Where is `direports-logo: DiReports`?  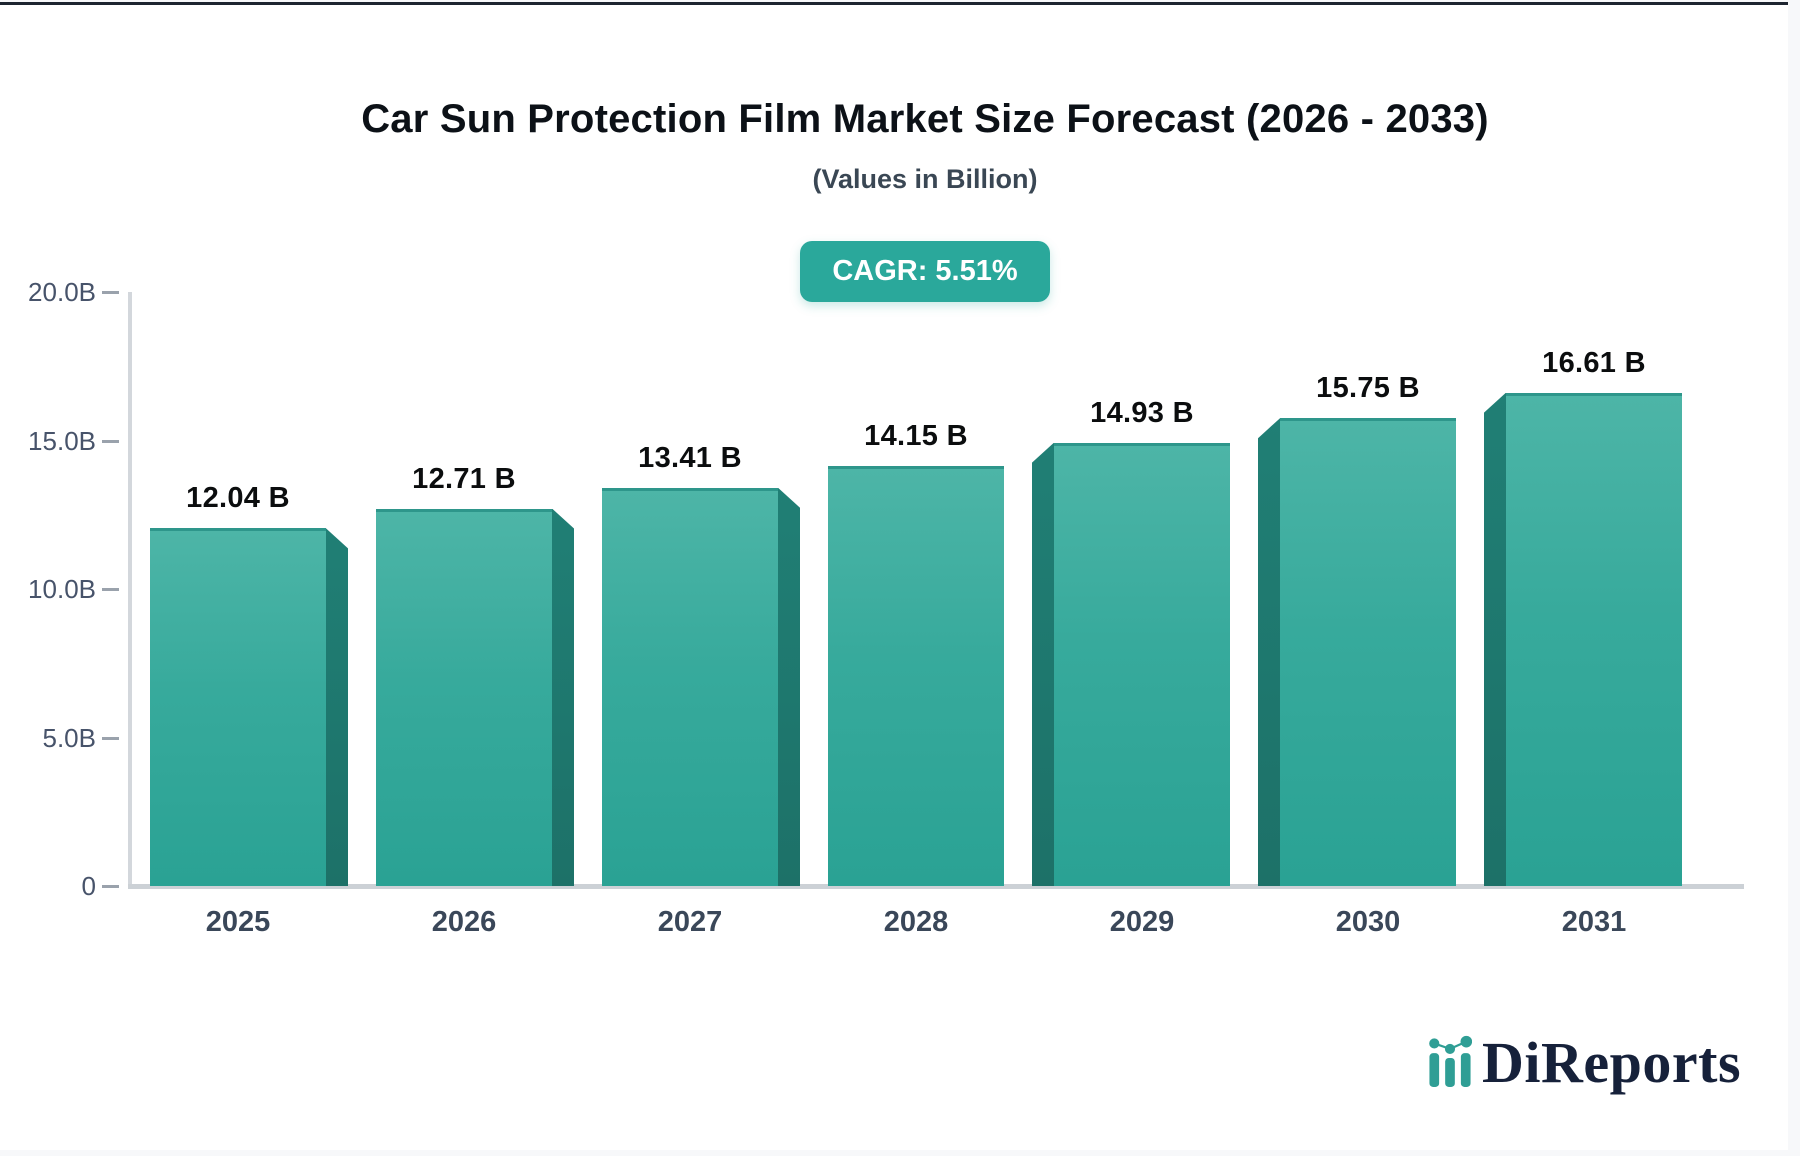
direports-logo: DiReports is located at coordinates (1584, 1063).